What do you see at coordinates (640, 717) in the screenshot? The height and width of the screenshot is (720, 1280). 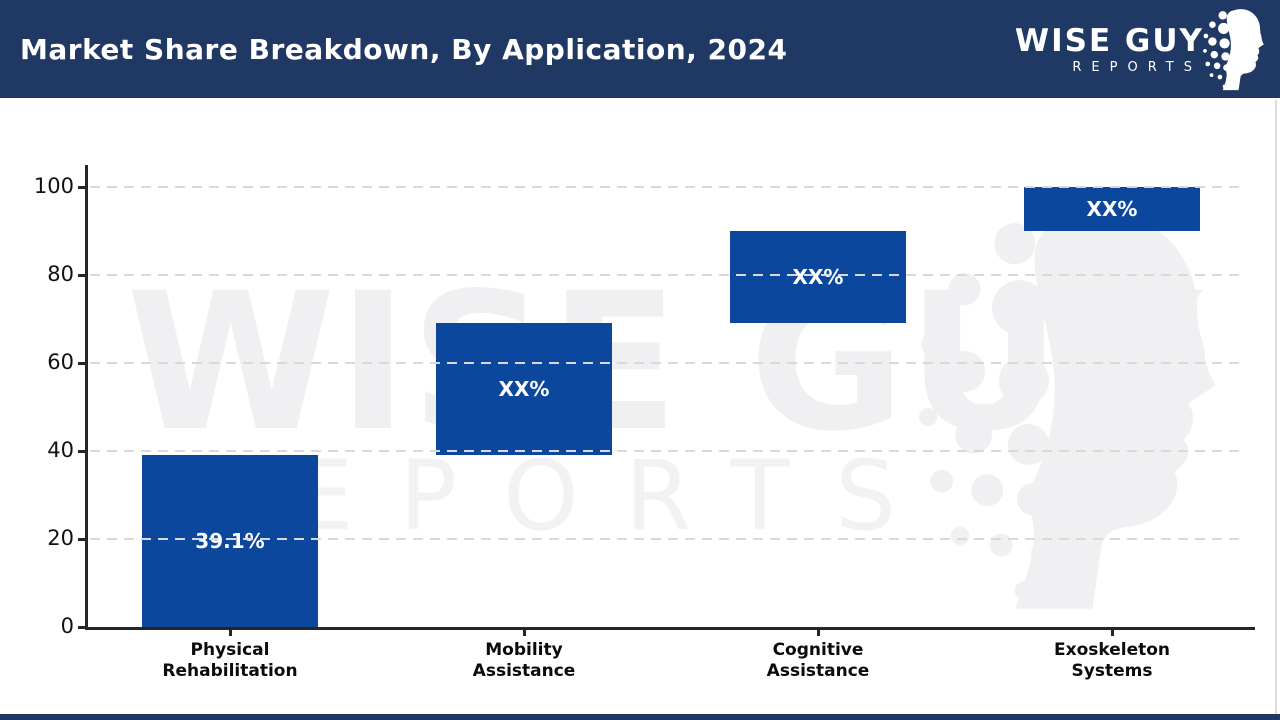 I see `footer-strip` at bounding box center [640, 717].